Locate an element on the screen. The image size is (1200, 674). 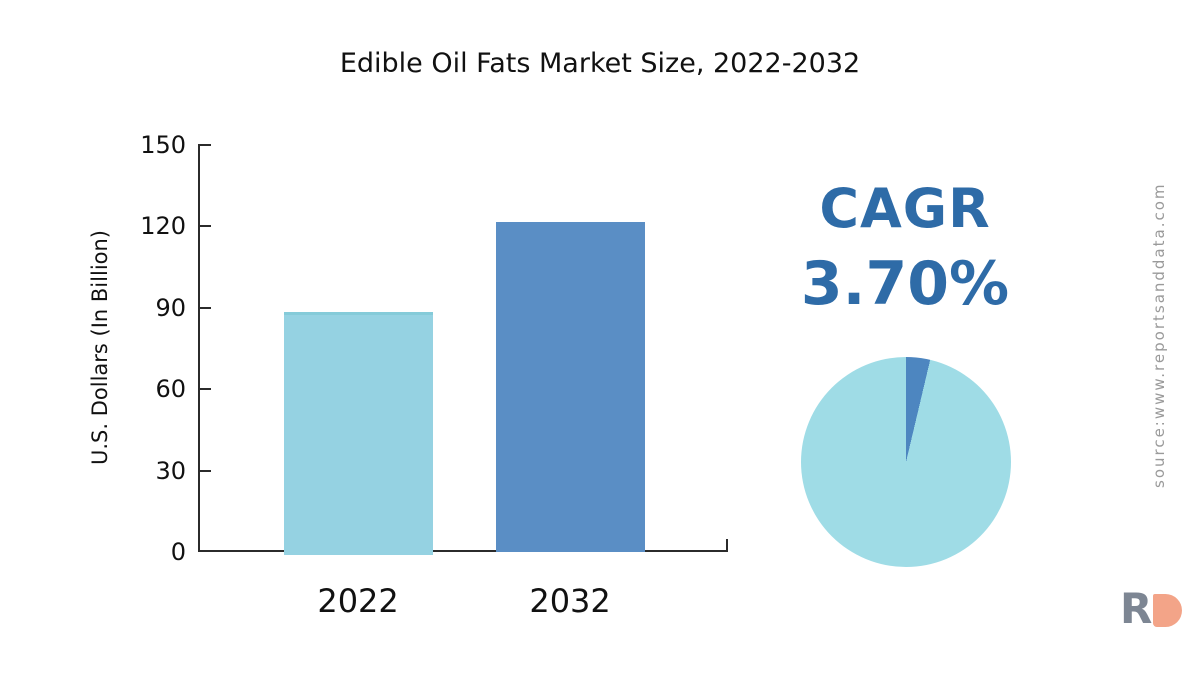
y-tick-label-60: 60 is located at coordinates (170, 389).